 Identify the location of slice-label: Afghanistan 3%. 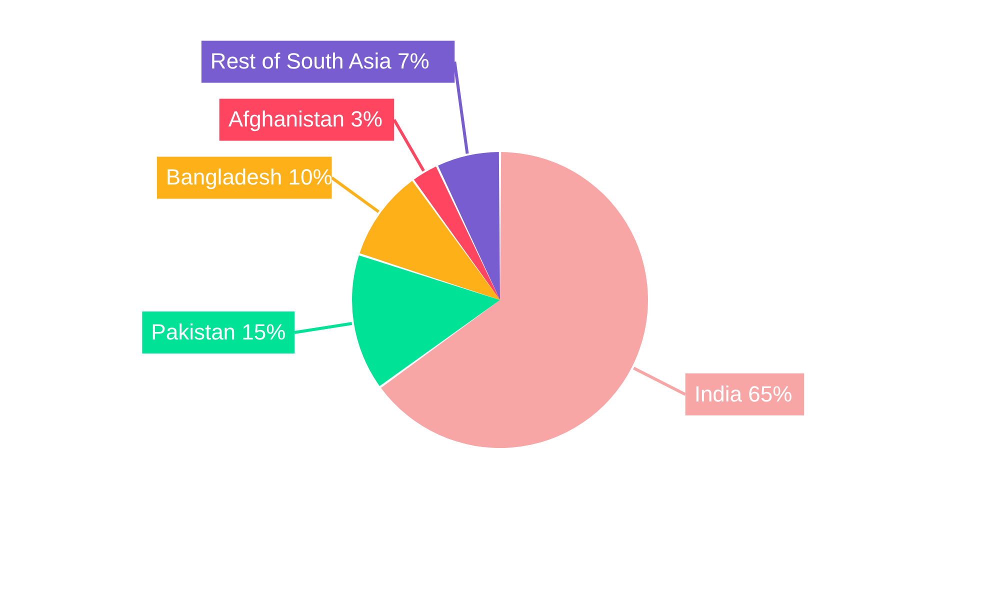
(305, 119).